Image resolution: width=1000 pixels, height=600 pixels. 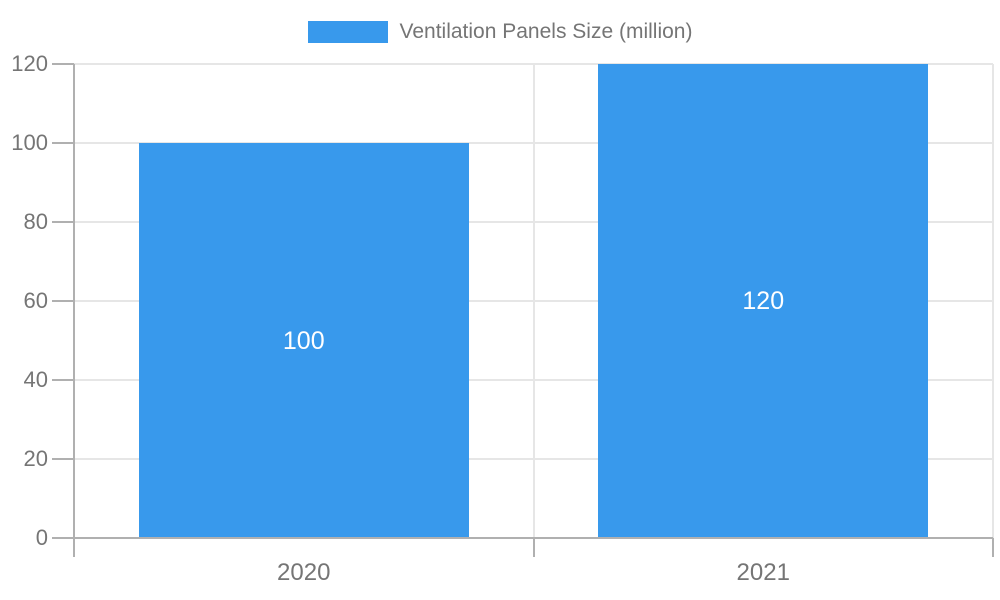 What do you see at coordinates (29, 63) in the screenshot?
I see `y-axis-label: 120` at bounding box center [29, 63].